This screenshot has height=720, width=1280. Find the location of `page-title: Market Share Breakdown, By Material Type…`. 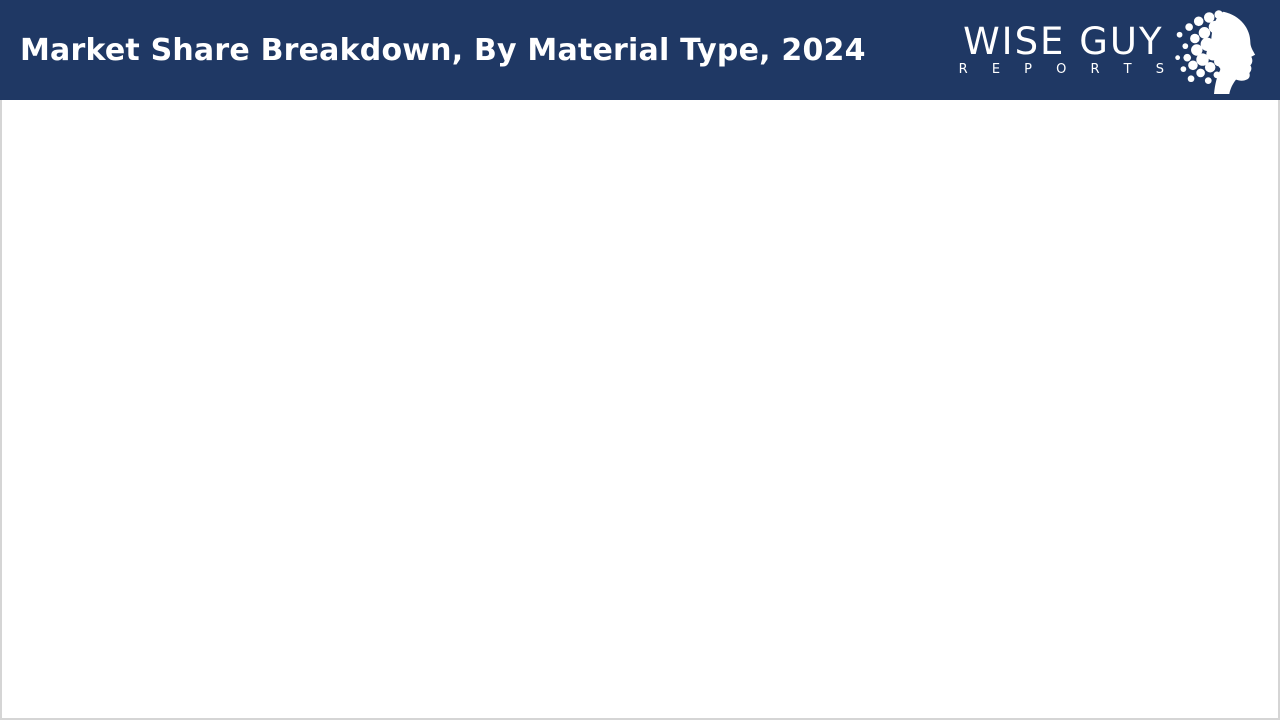

page-title: Market Share Breakdown, By Material Type… is located at coordinates (443, 50).